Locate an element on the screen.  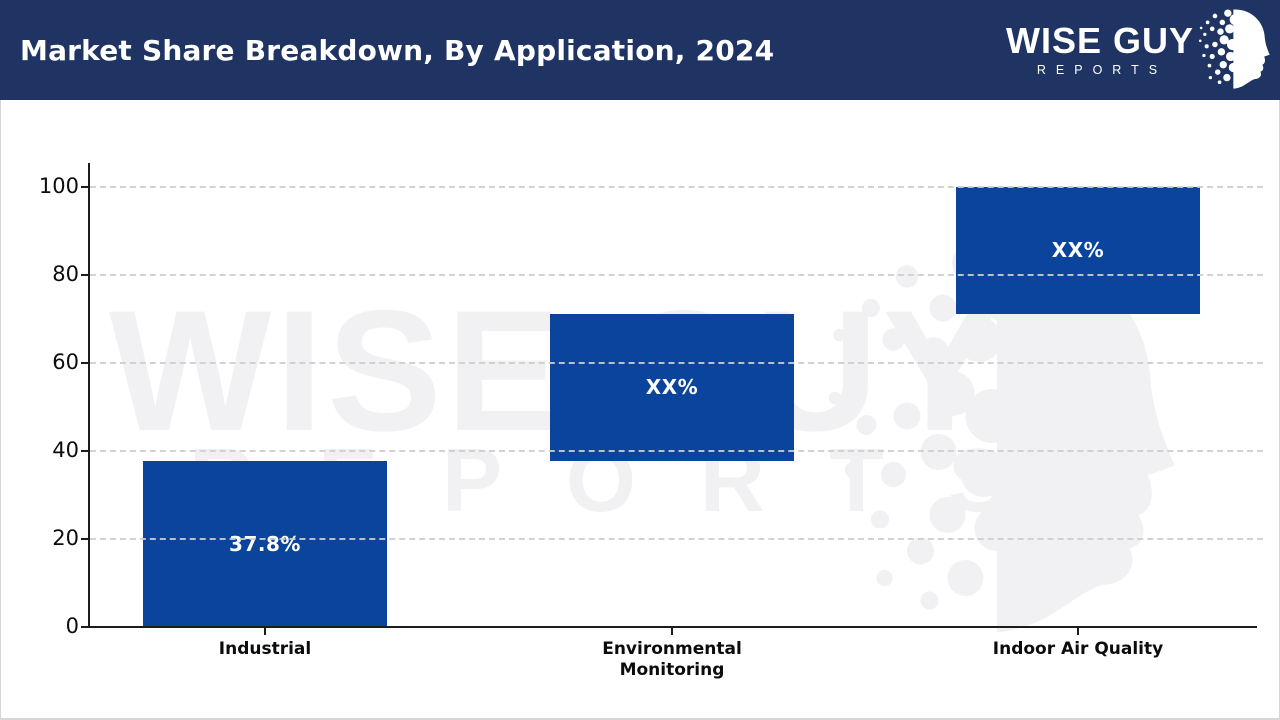
y-tick-label: 60 is located at coordinates (65, 362).